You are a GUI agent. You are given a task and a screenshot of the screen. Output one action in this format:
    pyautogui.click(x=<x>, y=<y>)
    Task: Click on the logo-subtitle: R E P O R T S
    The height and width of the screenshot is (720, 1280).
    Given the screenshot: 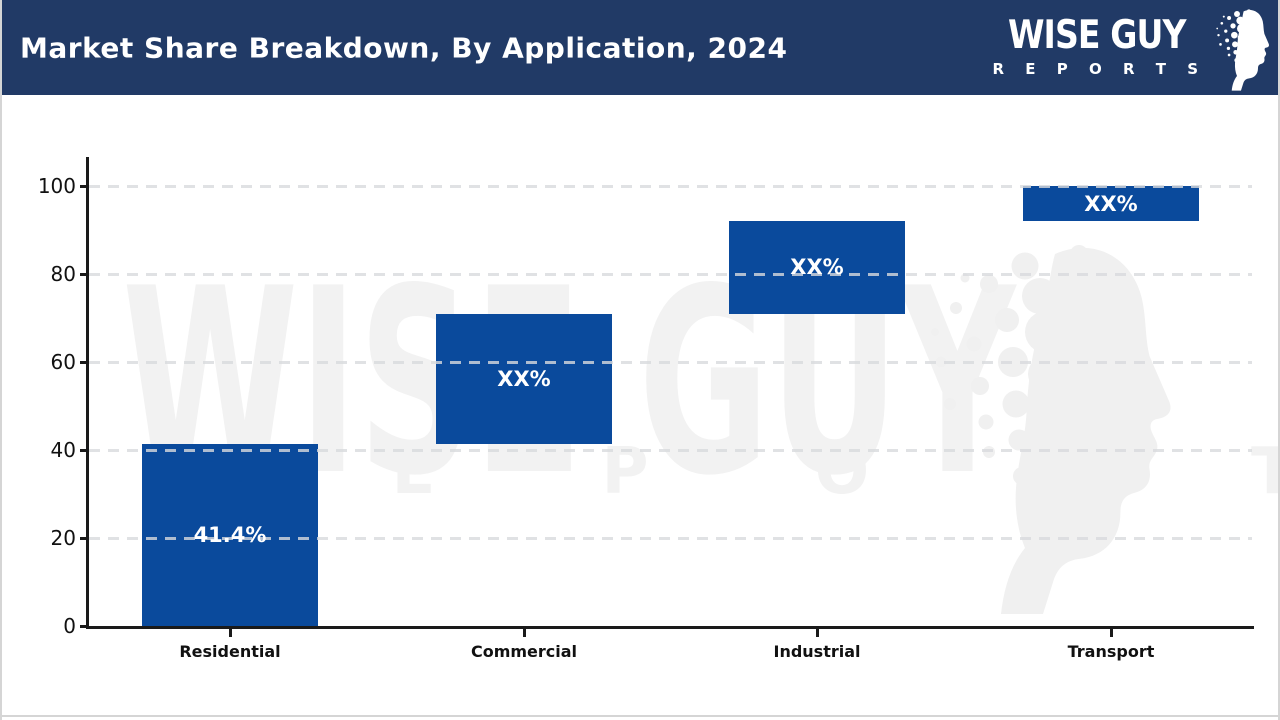 What is the action you would take?
    pyautogui.click(x=1099, y=69)
    